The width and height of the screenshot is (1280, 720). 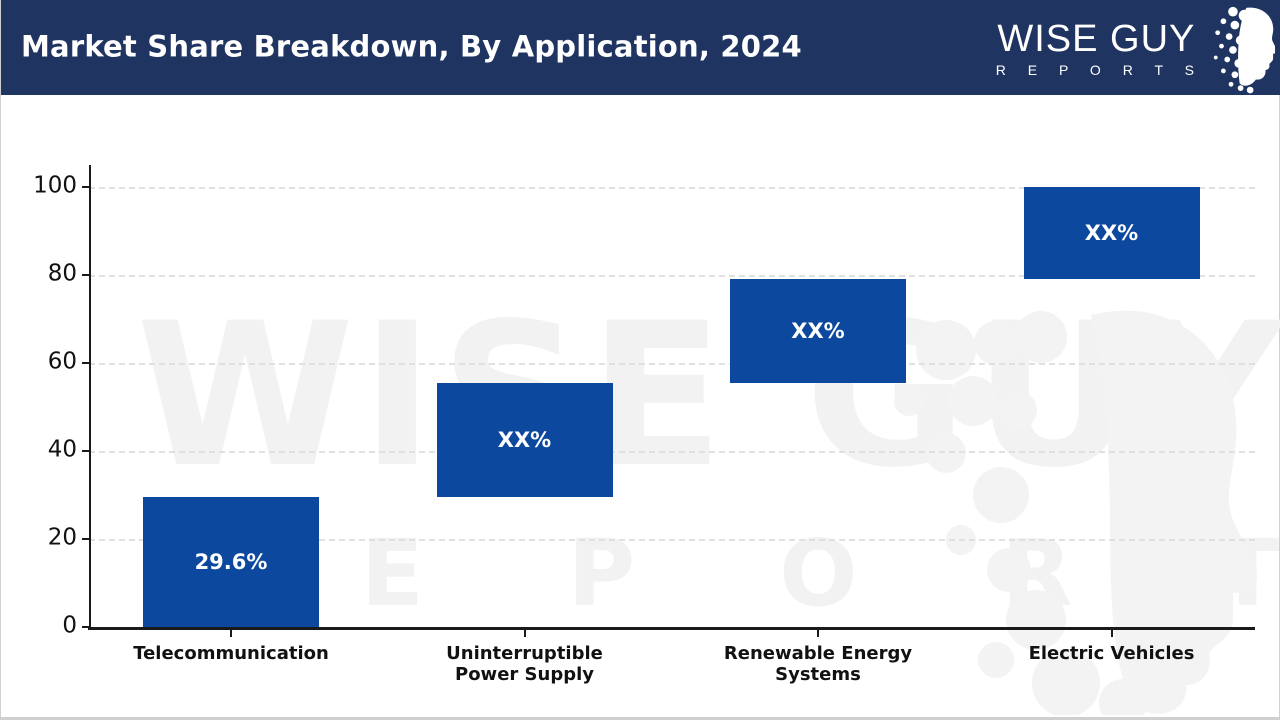 I want to click on y-axis-tick-label: 0, so click(x=69, y=625).